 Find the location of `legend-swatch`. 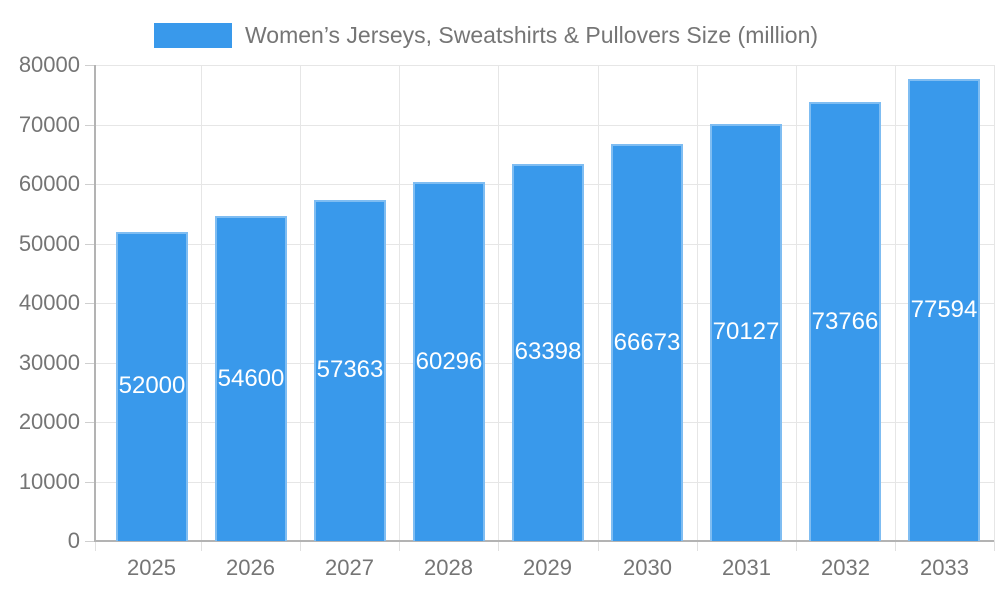

legend-swatch is located at coordinates (193, 35).